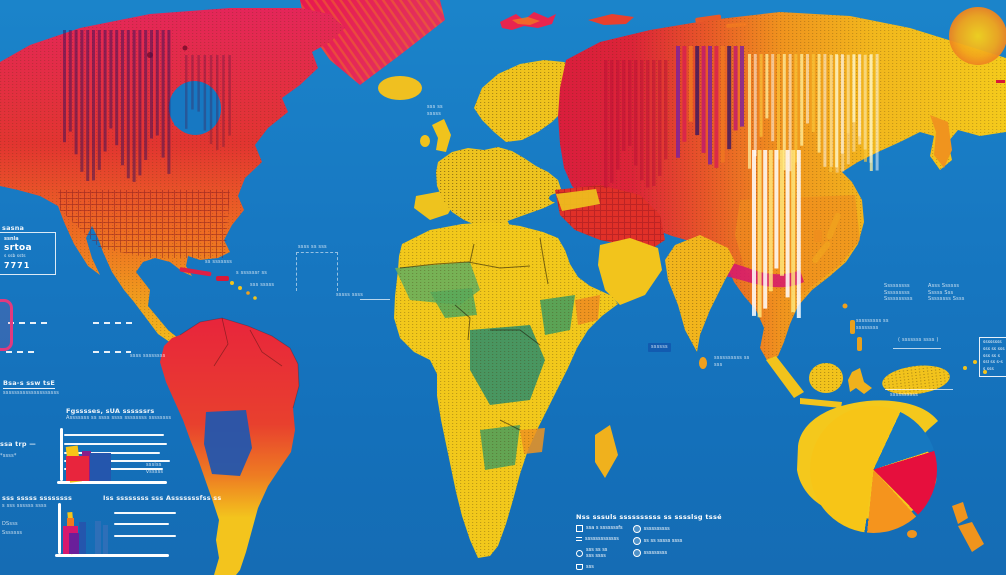  I want to click on map-label: sss sssss ssssssss, so click(37, 498).